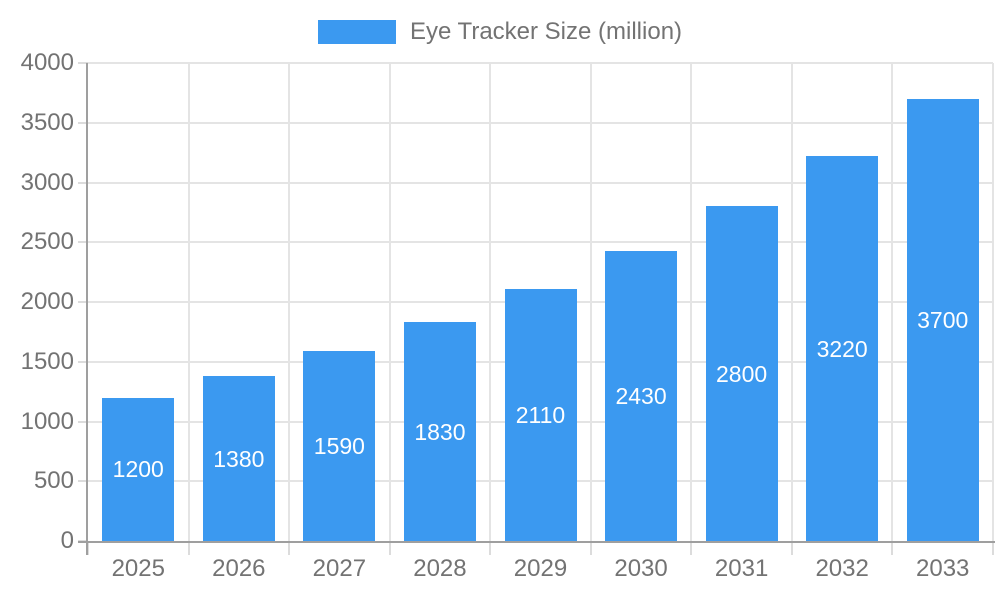 The height and width of the screenshot is (600, 1000). I want to click on bar-2026, so click(238, 458).